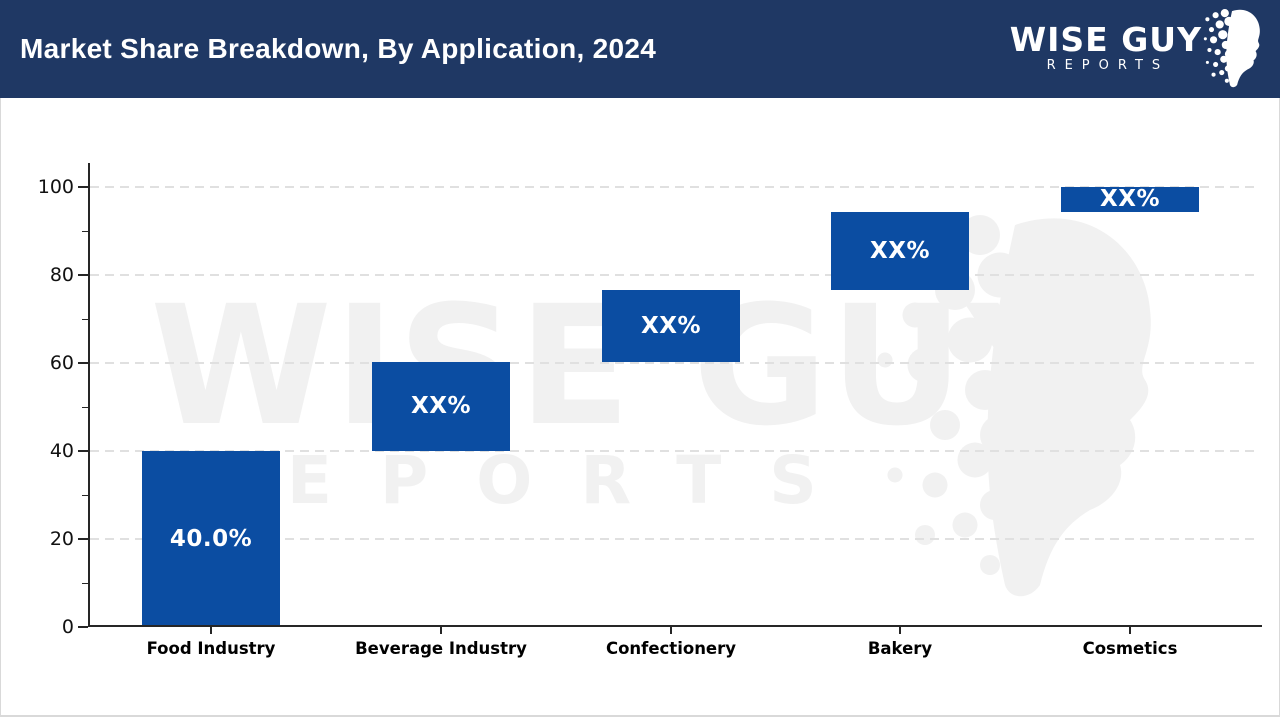 This screenshot has height=720, width=1280. I want to click on watermark-text-secondary: REPORTS, so click(526, 480).